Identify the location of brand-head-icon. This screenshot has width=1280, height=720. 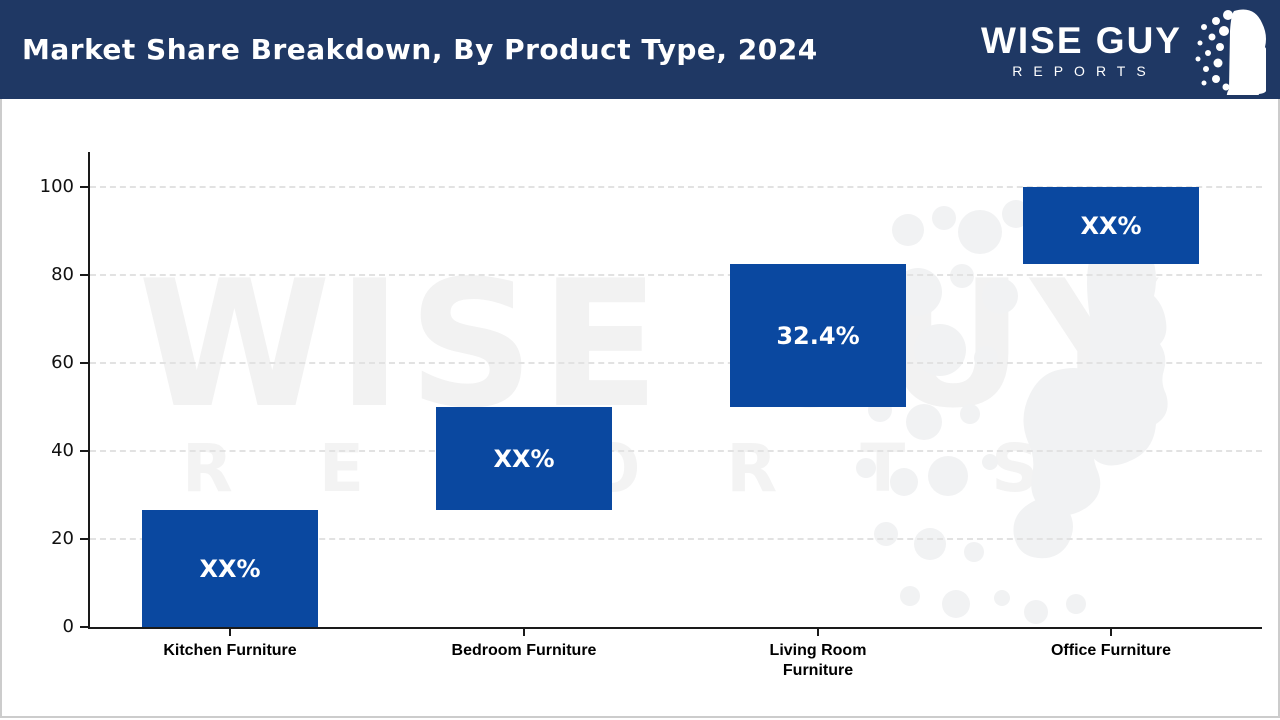
(1230, 52).